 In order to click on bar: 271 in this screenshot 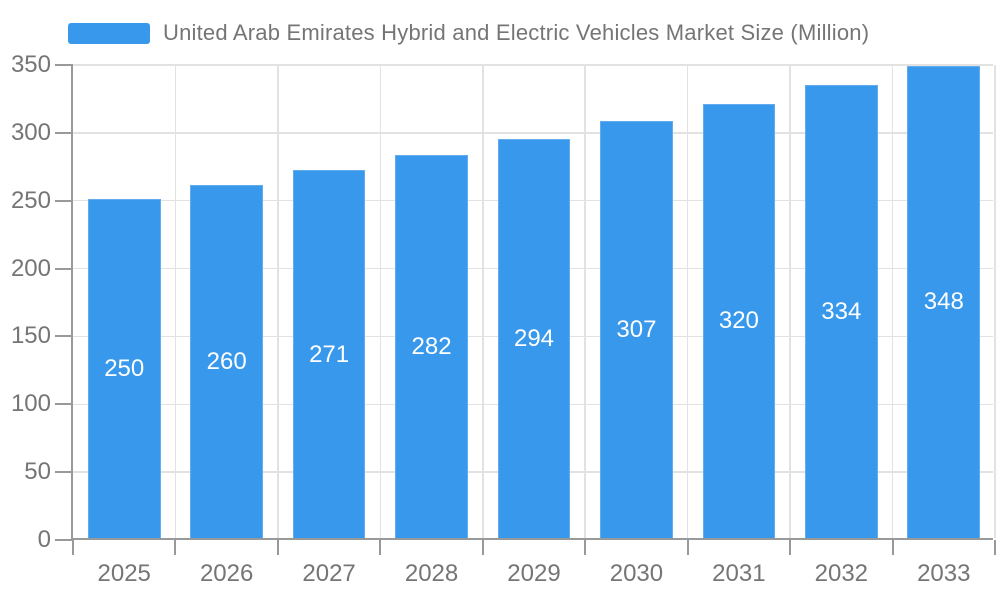, I will do `click(329, 354)`.